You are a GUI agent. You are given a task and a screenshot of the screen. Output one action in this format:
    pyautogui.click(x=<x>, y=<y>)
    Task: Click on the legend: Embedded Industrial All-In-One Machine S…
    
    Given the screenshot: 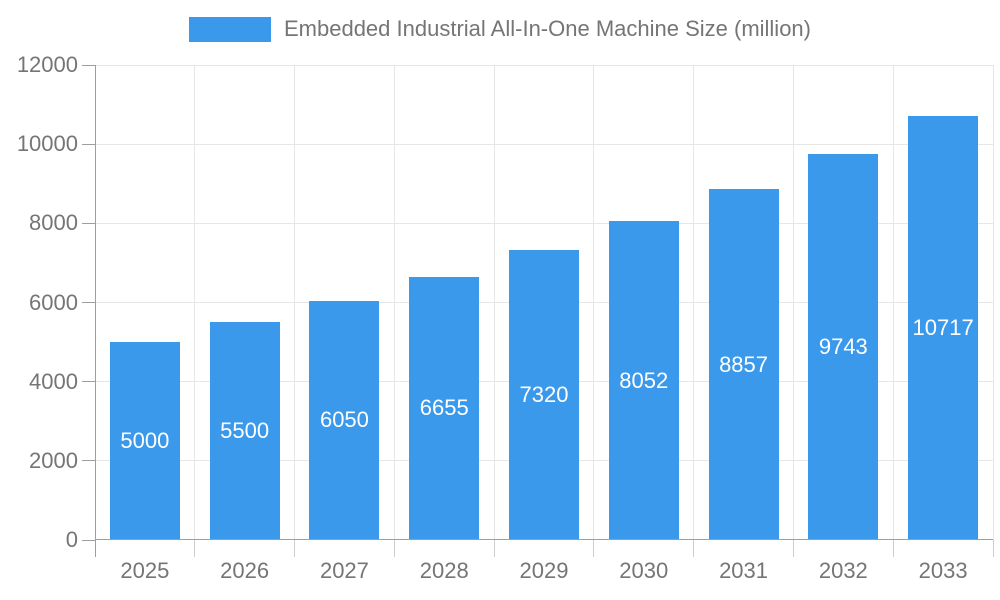 What is the action you would take?
    pyautogui.click(x=500, y=29)
    